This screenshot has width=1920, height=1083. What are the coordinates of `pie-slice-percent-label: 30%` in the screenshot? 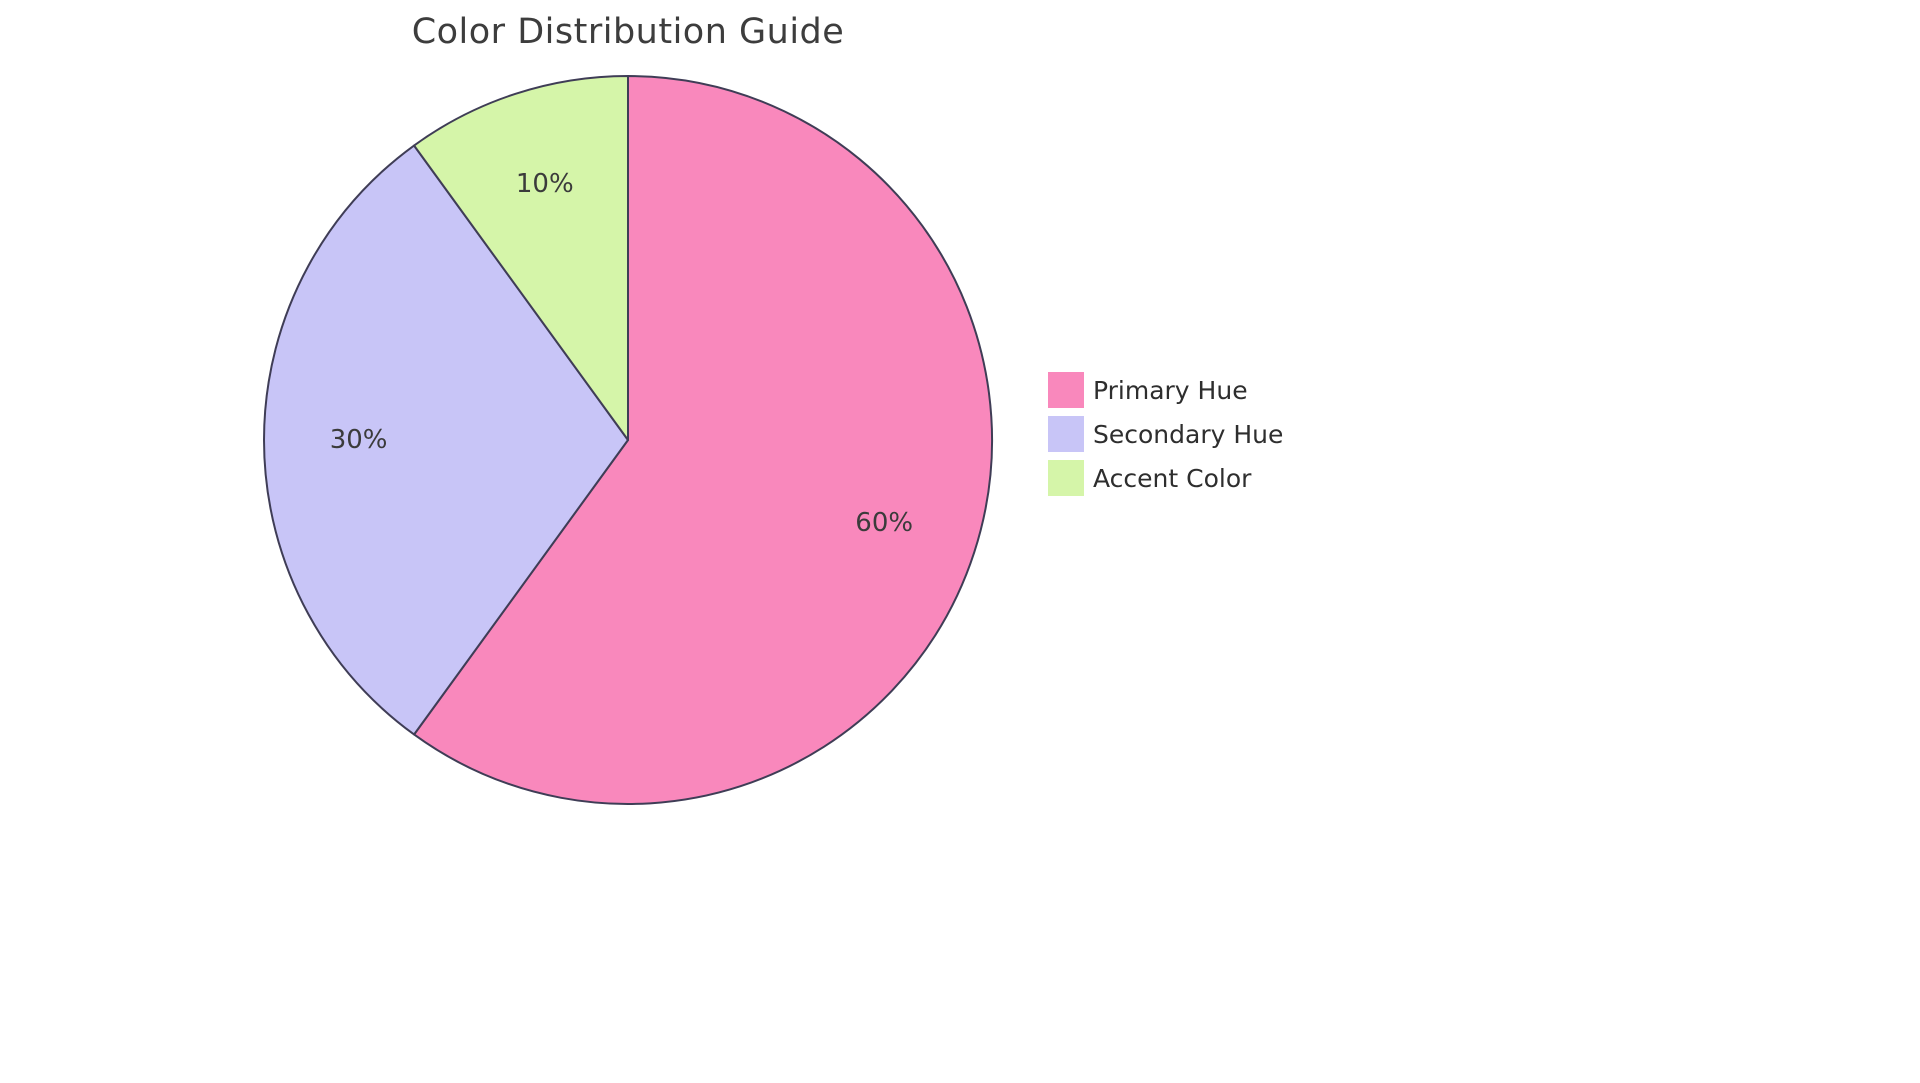 It's located at (359, 440).